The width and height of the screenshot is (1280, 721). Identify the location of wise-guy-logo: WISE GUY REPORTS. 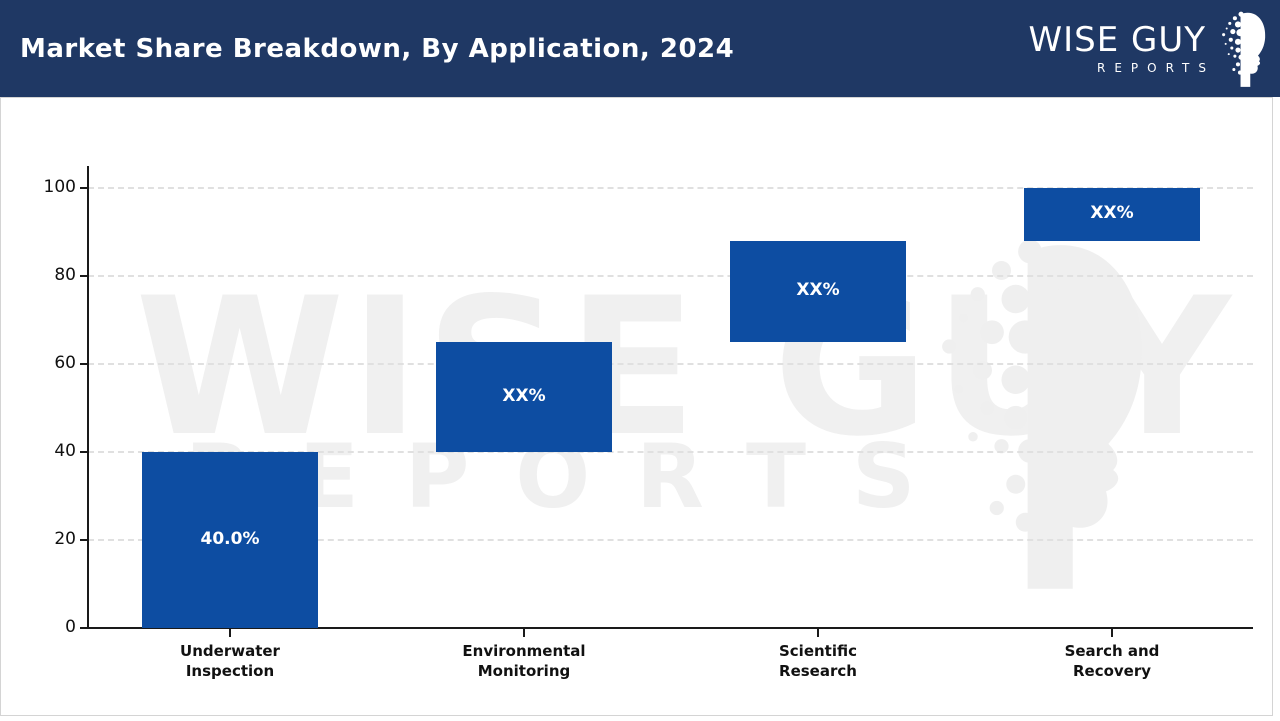
(1149, 49).